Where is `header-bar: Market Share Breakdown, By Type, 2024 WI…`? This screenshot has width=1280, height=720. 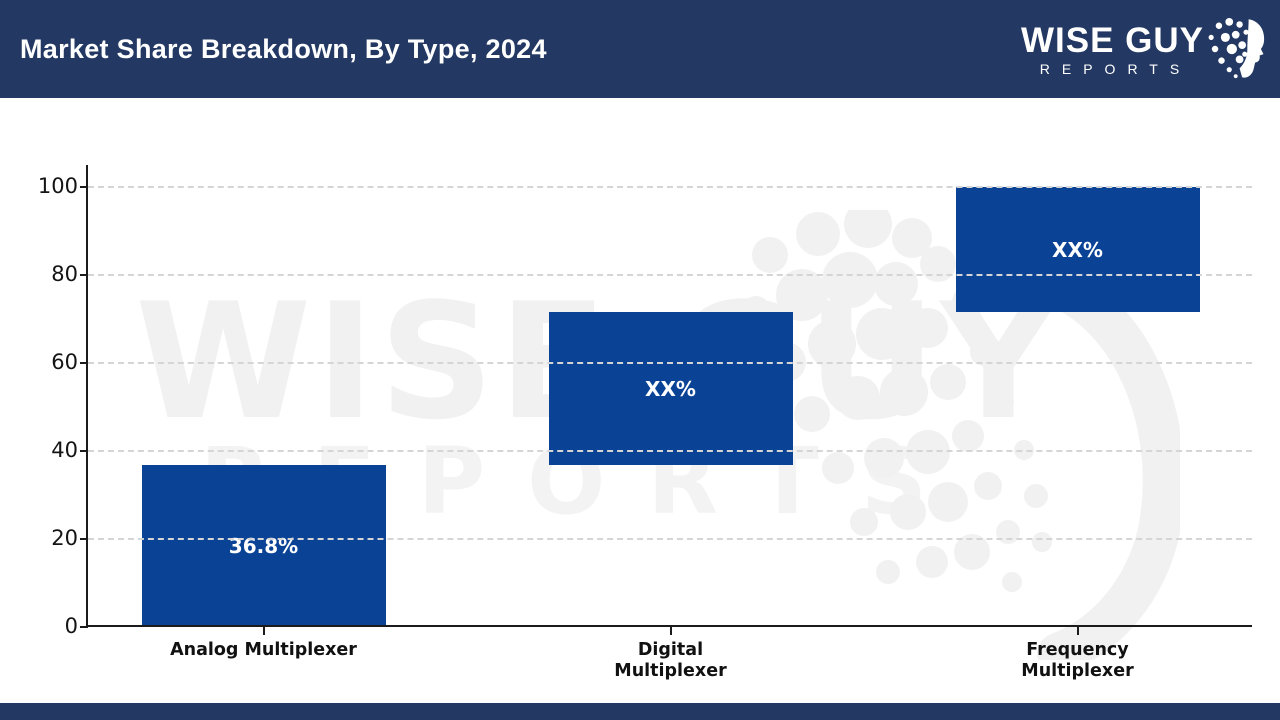 header-bar: Market Share Breakdown, By Type, 2024 WI… is located at coordinates (640, 49).